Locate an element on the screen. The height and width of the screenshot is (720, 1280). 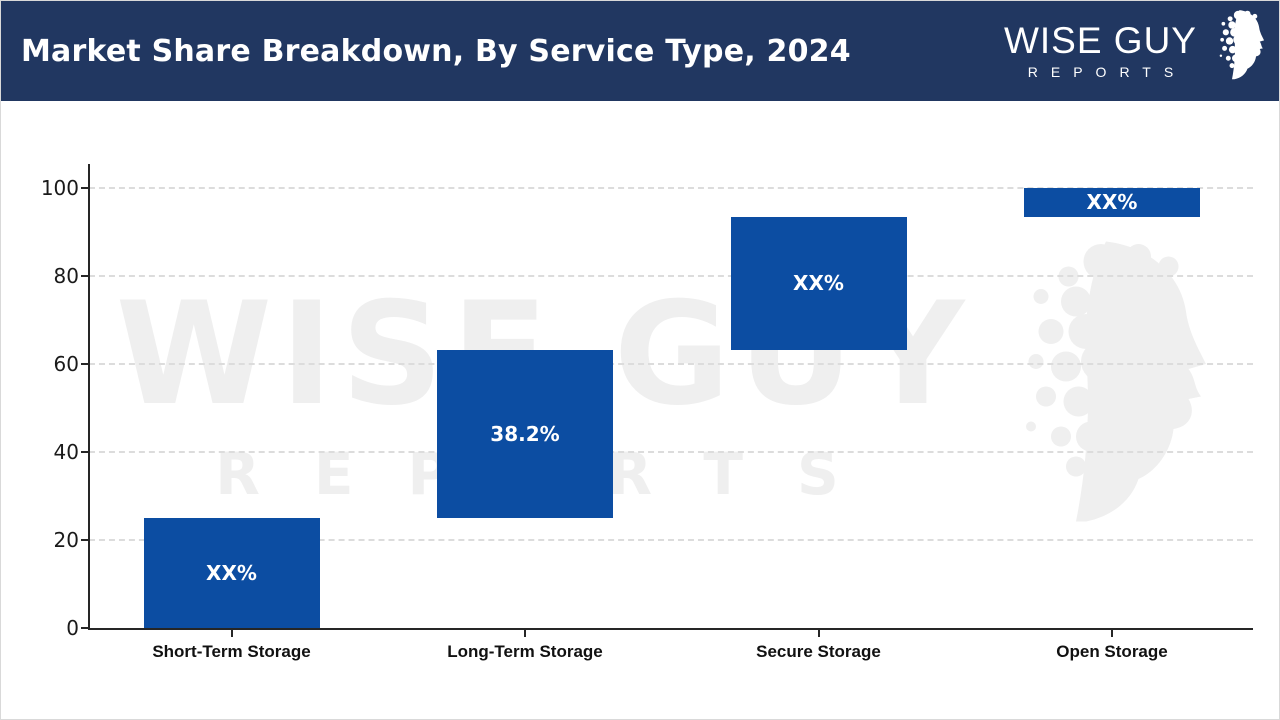
wise-guy-reports-logo: WISE GUY REPORTS is located at coordinates (1141, 51).